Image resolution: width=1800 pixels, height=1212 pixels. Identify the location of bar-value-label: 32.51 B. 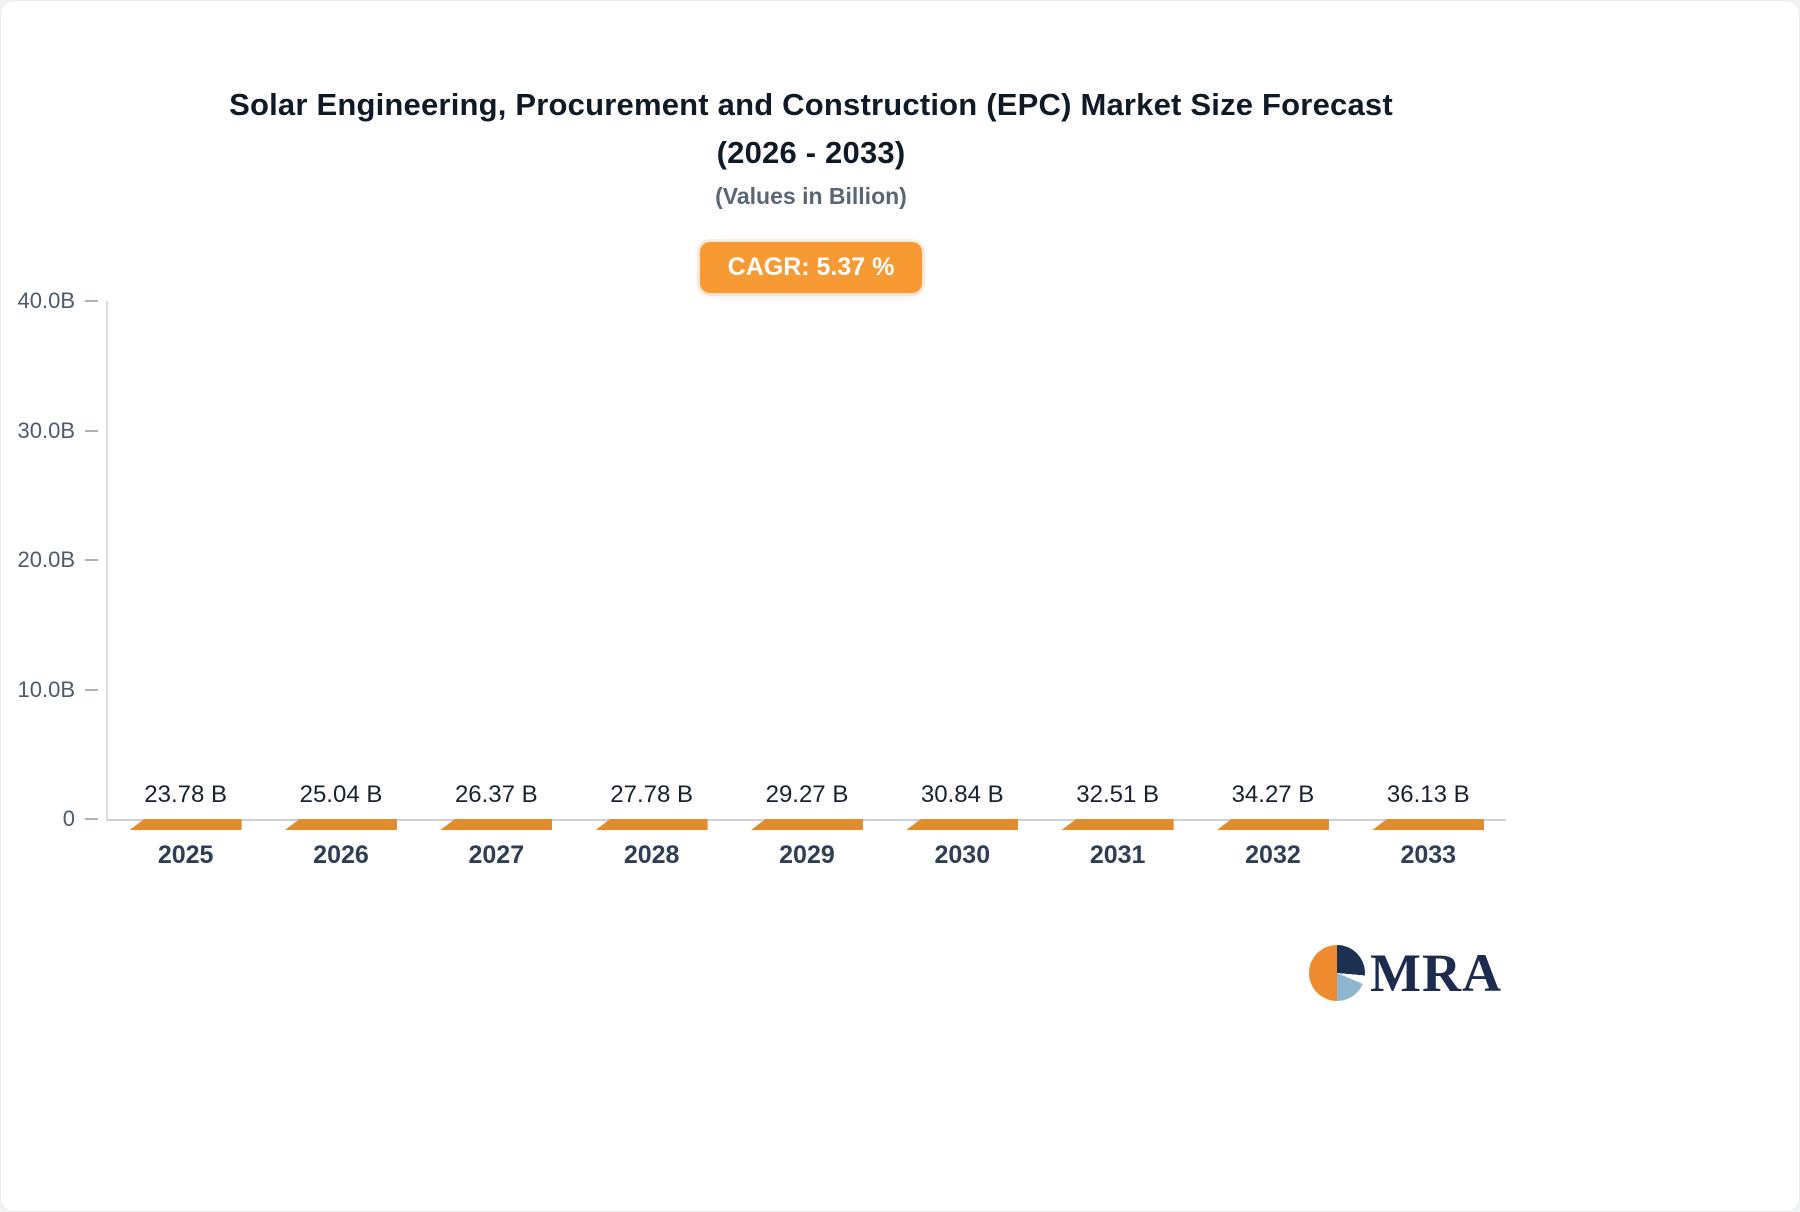
(1117, 794).